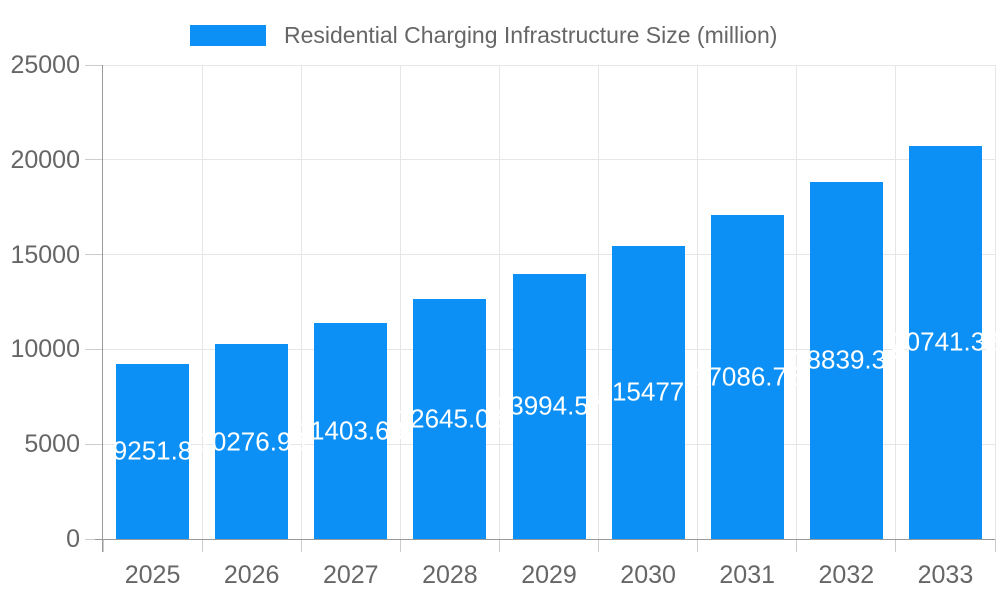 This screenshot has height=600, width=1000. I want to click on bar-value-label: 13994.57, so click(549, 405).